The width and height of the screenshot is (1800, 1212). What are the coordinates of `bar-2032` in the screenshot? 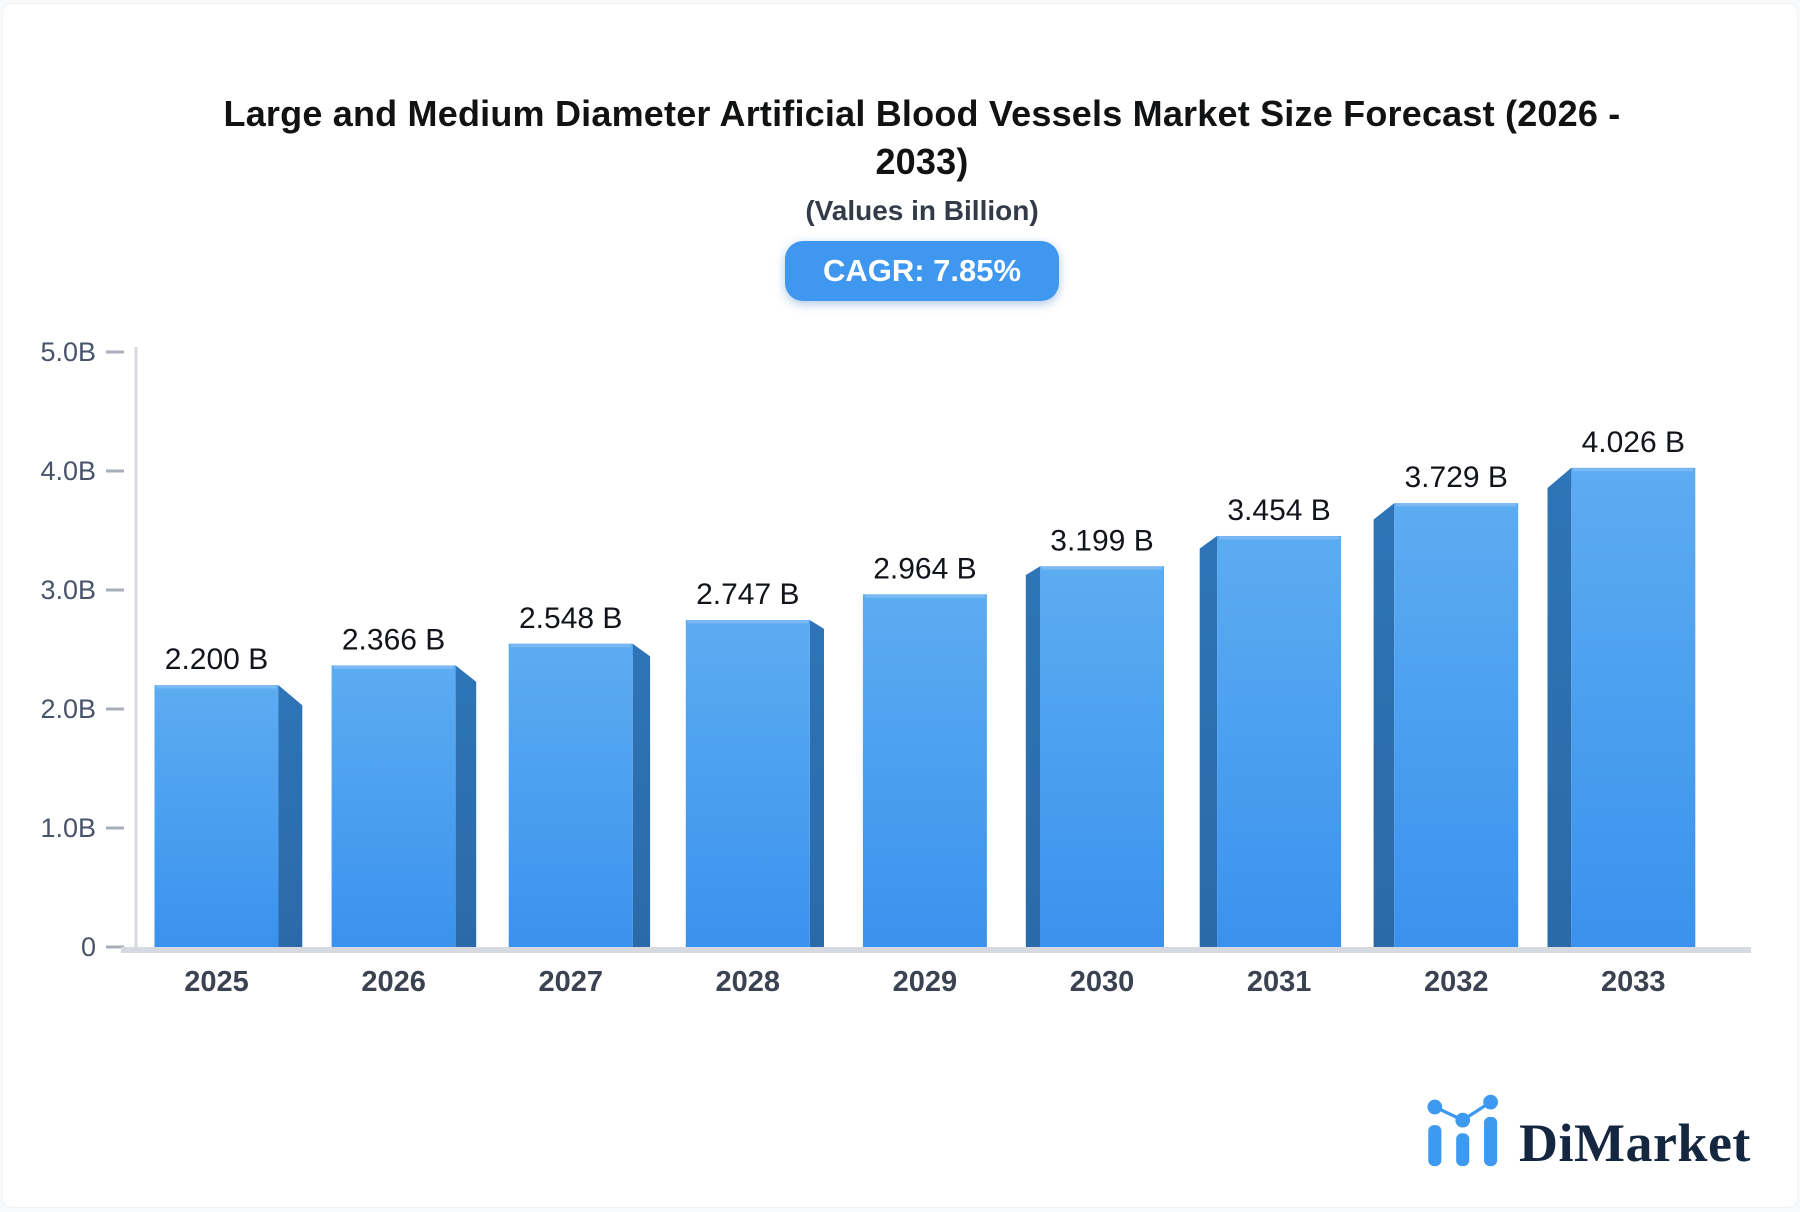 It's located at (1456, 726).